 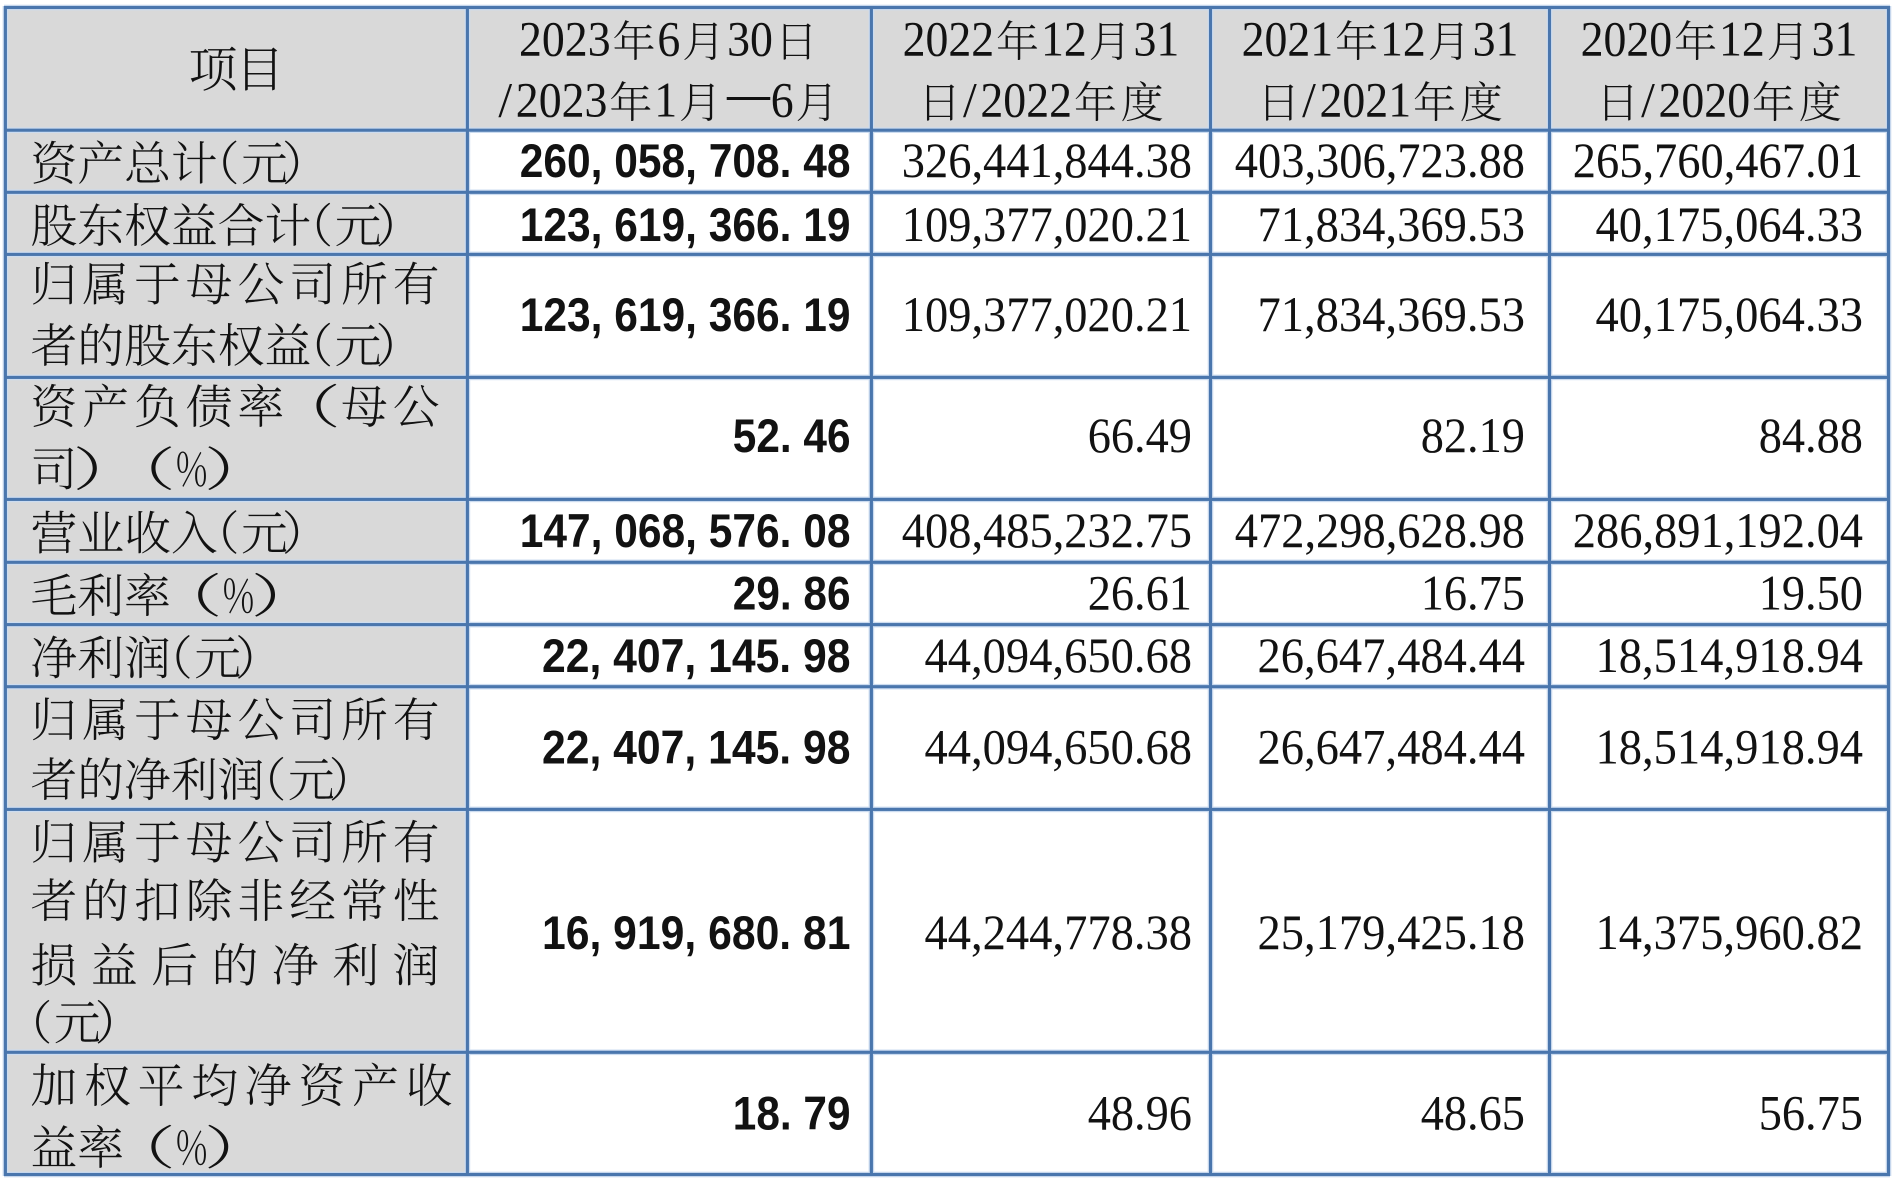 I want to click on svg-text: 472,298,628.98, so click(x=1380, y=530).